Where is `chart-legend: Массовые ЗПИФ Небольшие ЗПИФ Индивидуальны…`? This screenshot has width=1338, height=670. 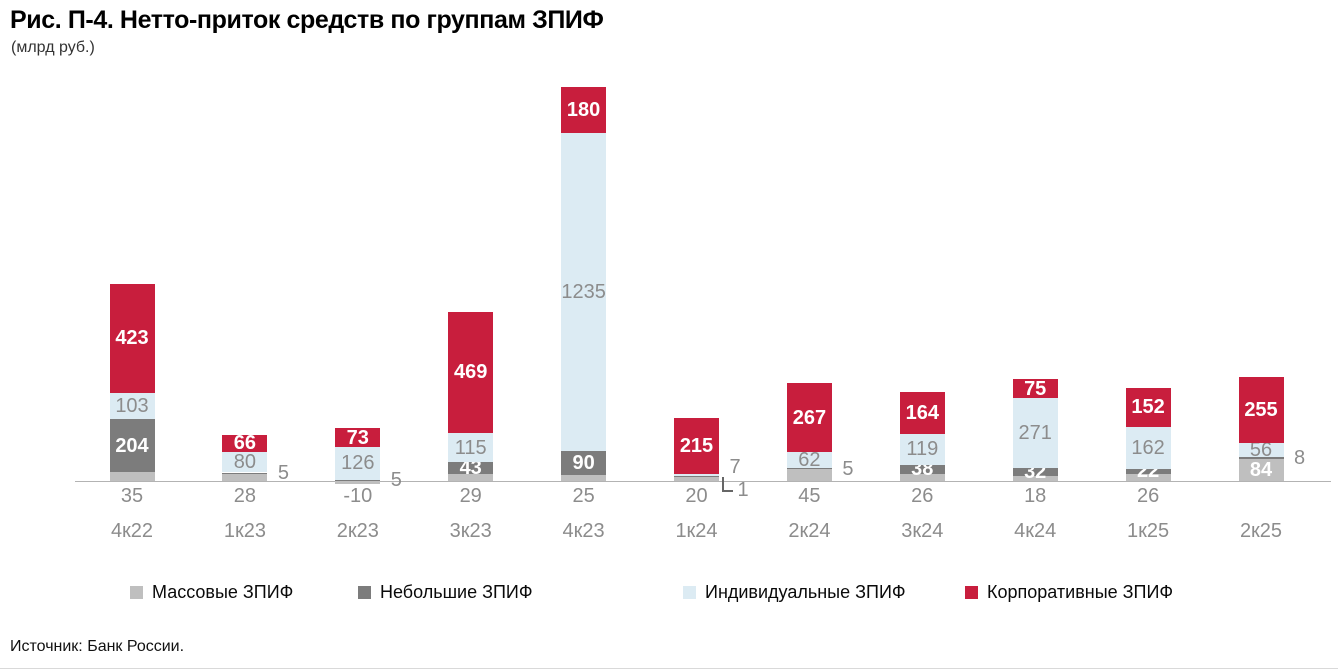 chart-legend: Массовые ЗПИФ Небольшие ЗПИФ Индивидуальны… is located at coordinates (669, 594).